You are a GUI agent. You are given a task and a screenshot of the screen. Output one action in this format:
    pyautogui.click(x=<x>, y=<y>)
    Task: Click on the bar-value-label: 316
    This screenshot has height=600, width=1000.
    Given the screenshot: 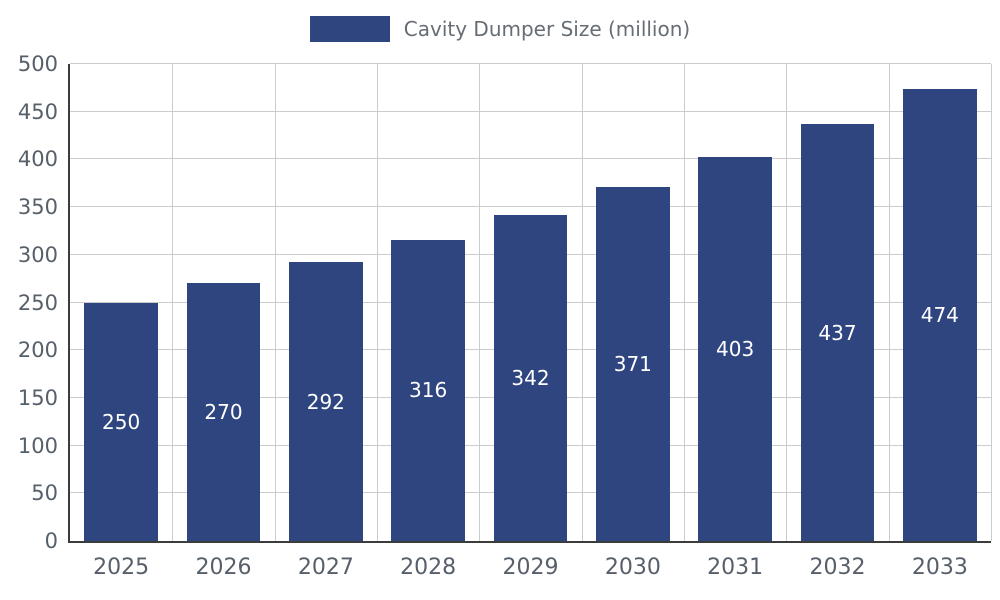 What is the action you would take?
    pyautogui.click(x=428, y=390)
    